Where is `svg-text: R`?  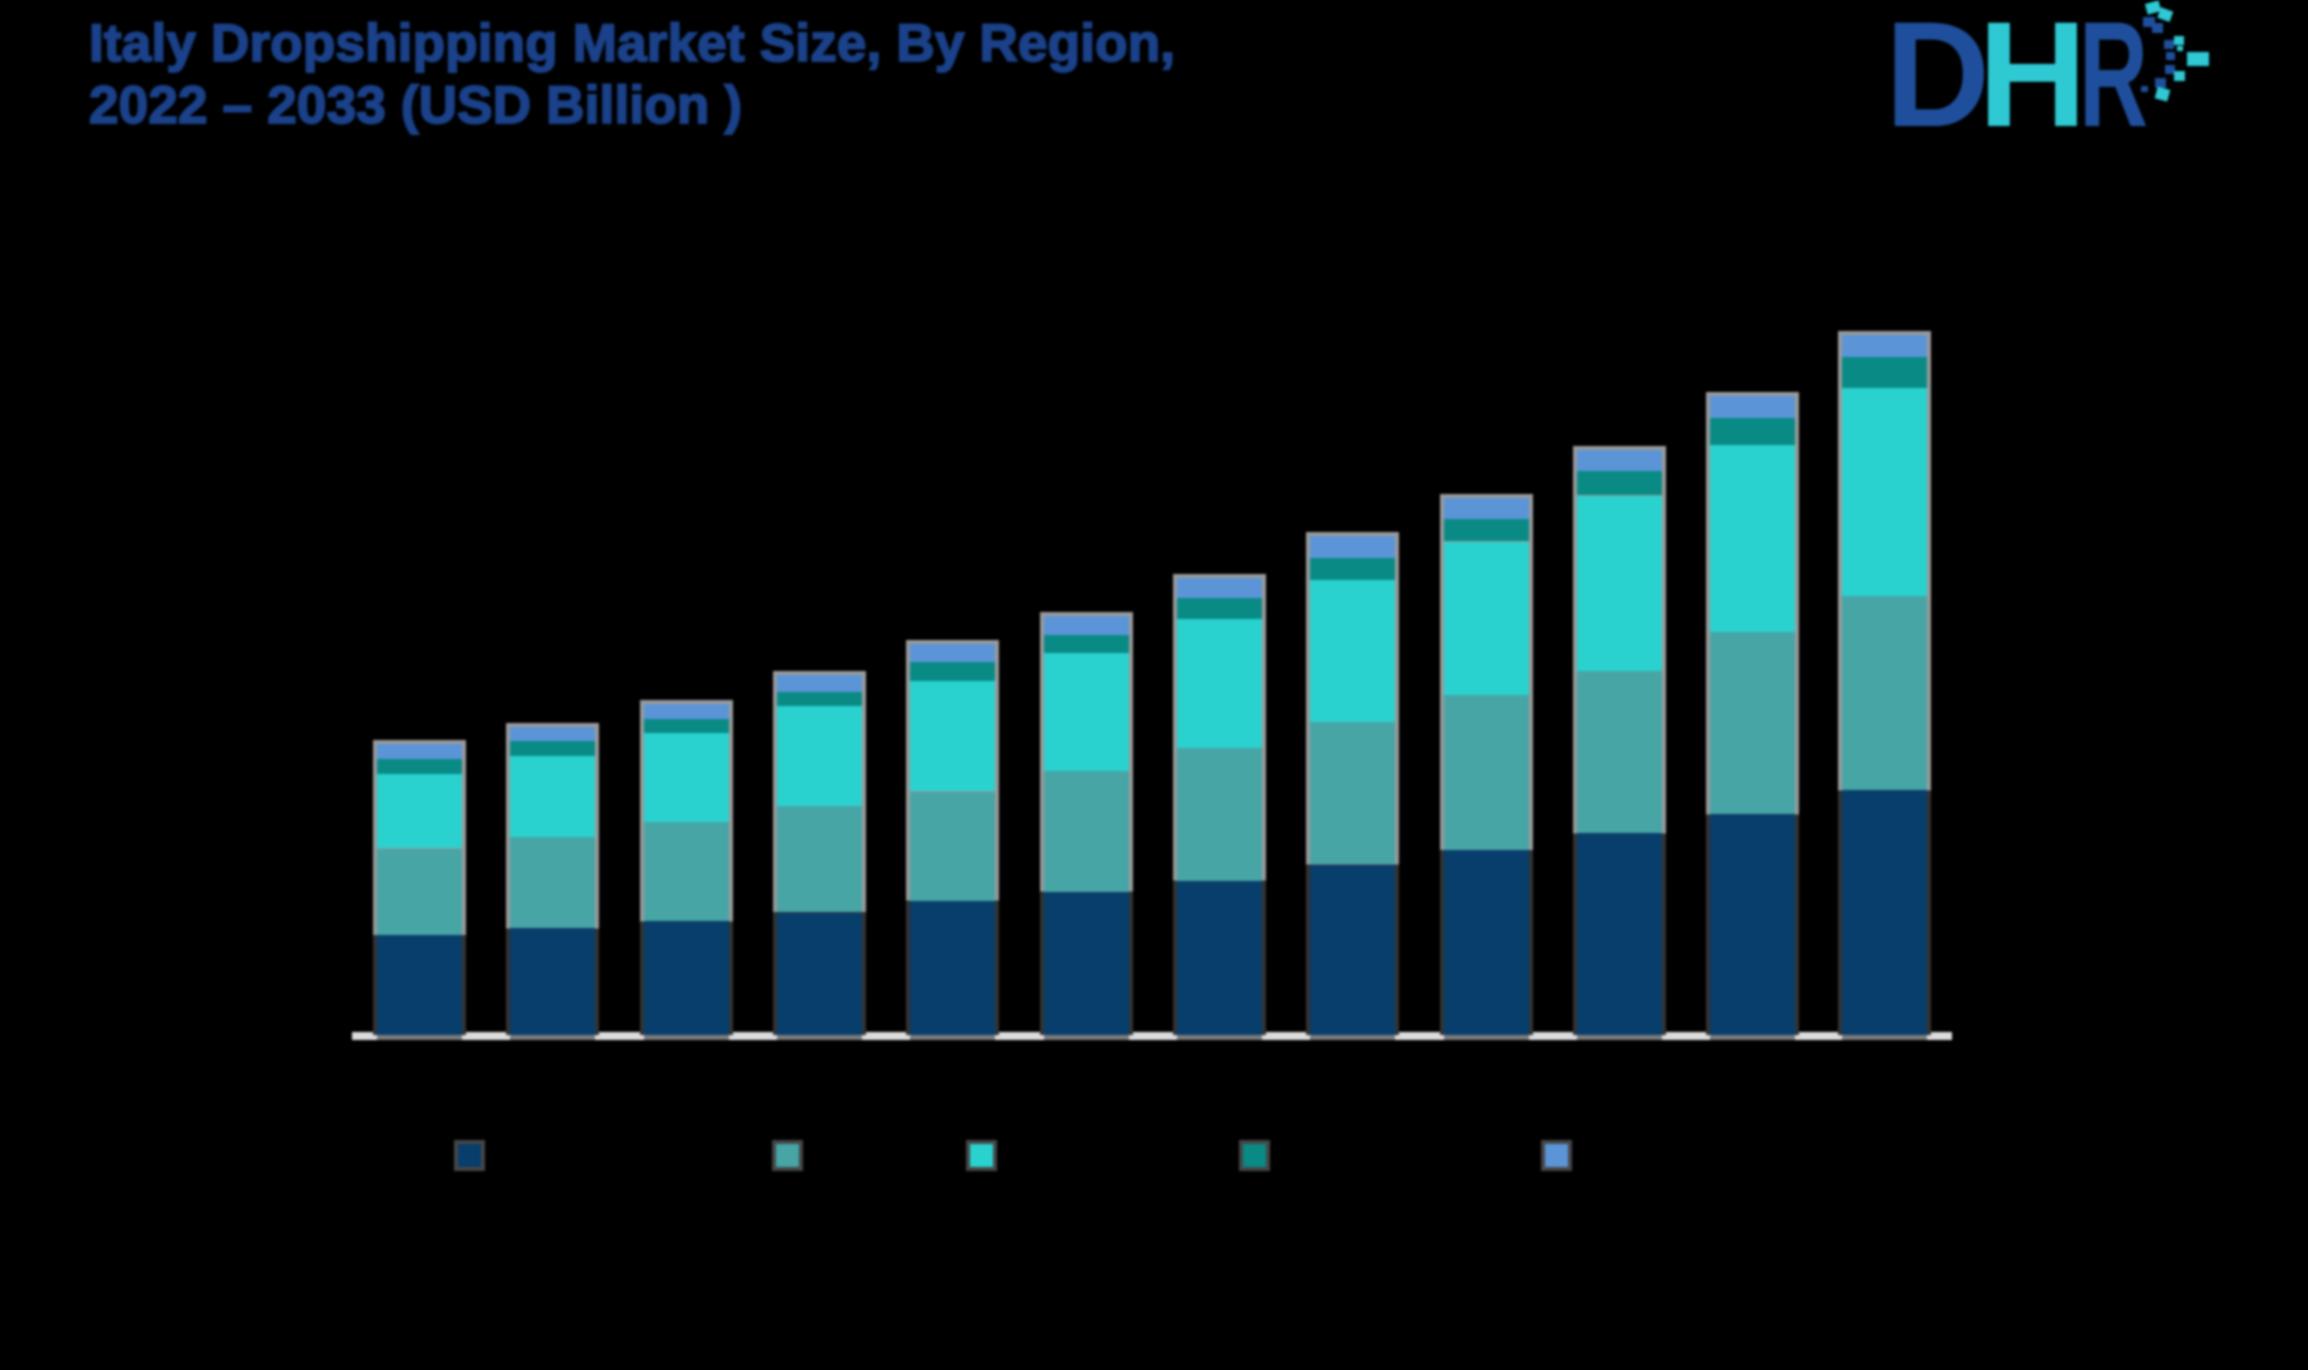 svg-text: R is located at coordinates (2113, 70).